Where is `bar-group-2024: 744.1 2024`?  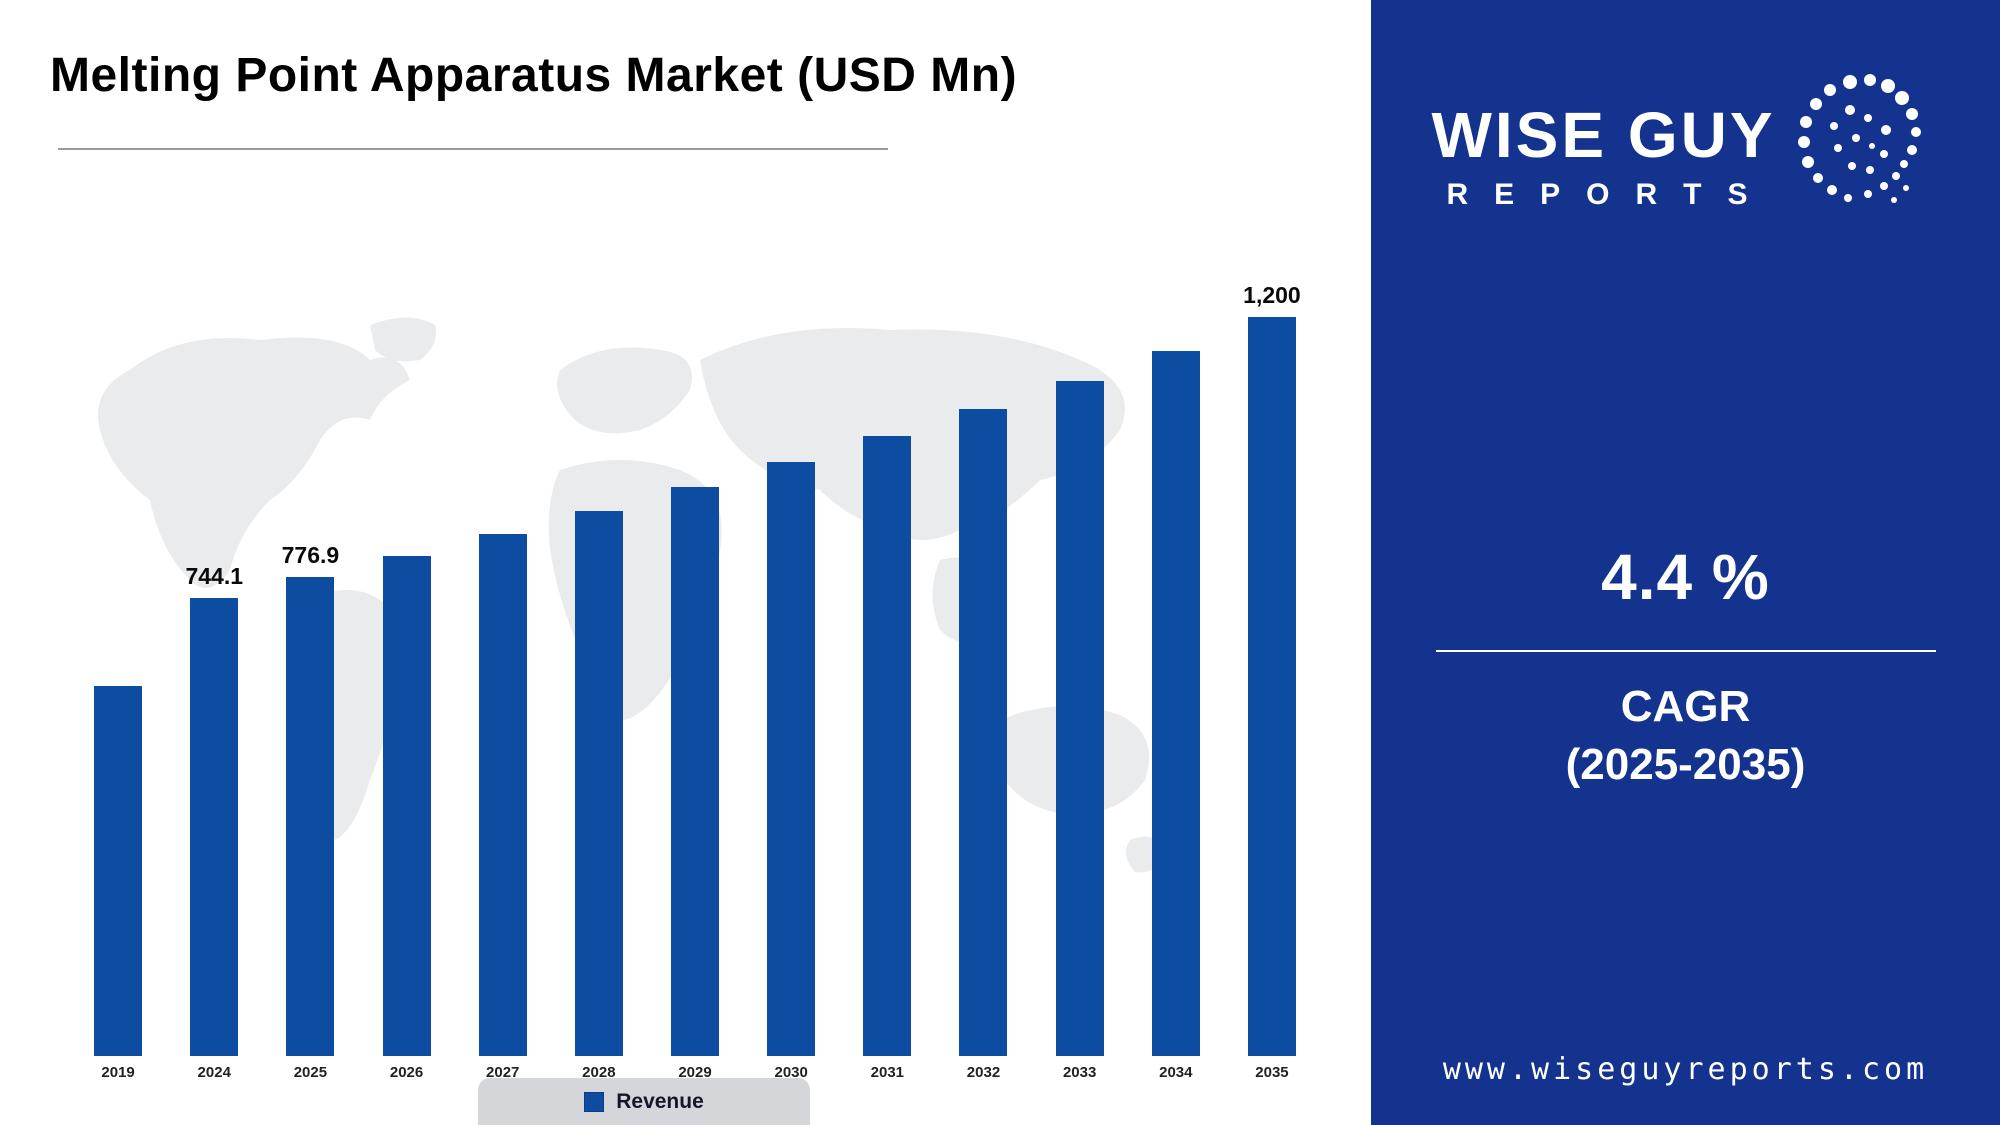
bar-group-2024: 744.1 2024 is located at coordinates (214, 671).